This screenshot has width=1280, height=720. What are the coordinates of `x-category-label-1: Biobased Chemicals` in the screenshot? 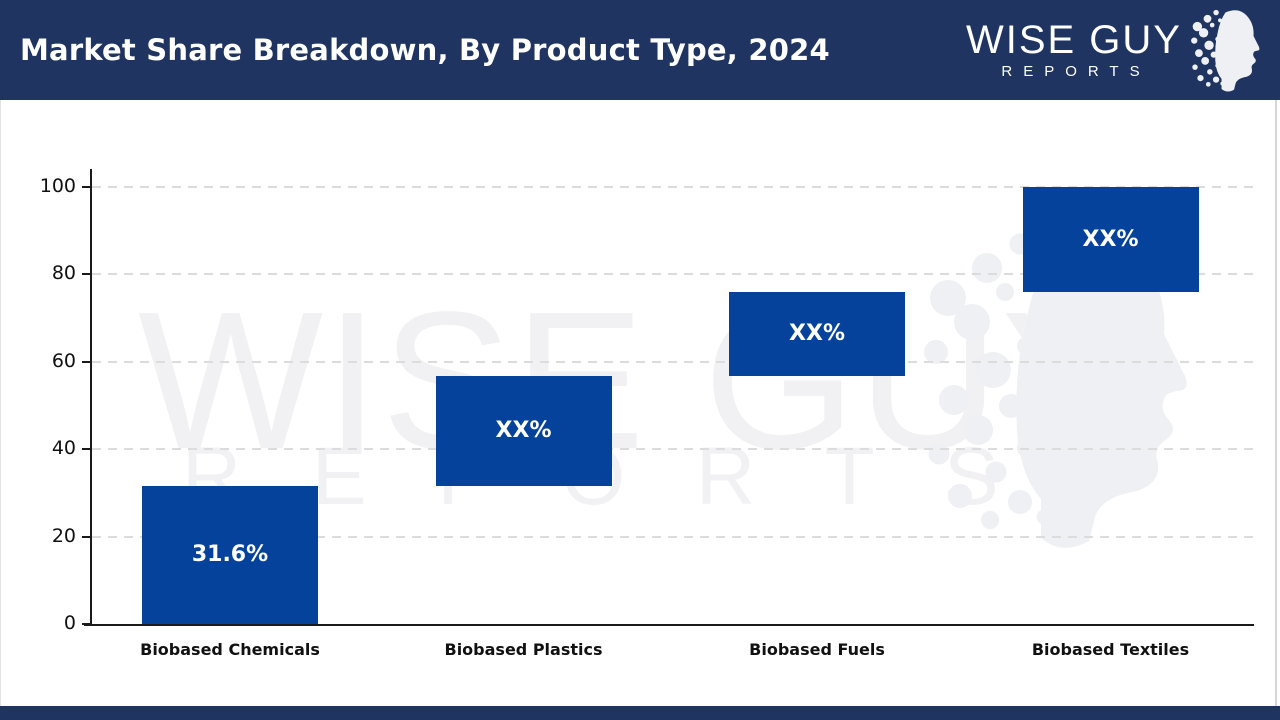 It's located at (230, 649).